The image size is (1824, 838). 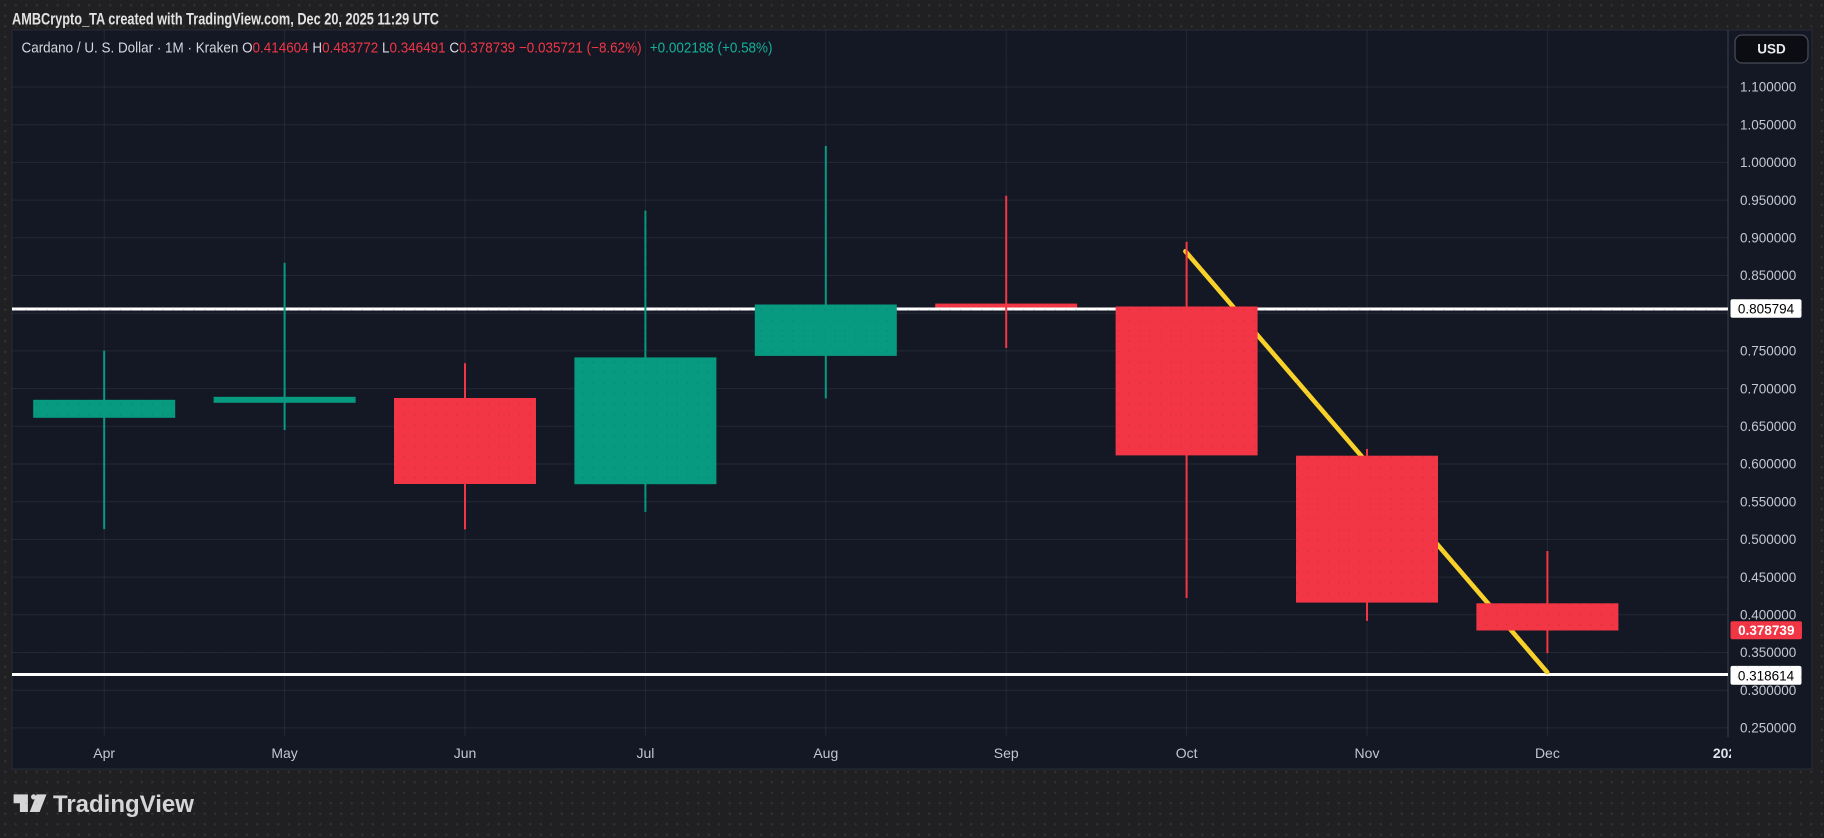 What do you see at coordinates (1766, 308) in the screenshot?
I see `svg-text: 0.805794` at bounding box center [1766, 308].